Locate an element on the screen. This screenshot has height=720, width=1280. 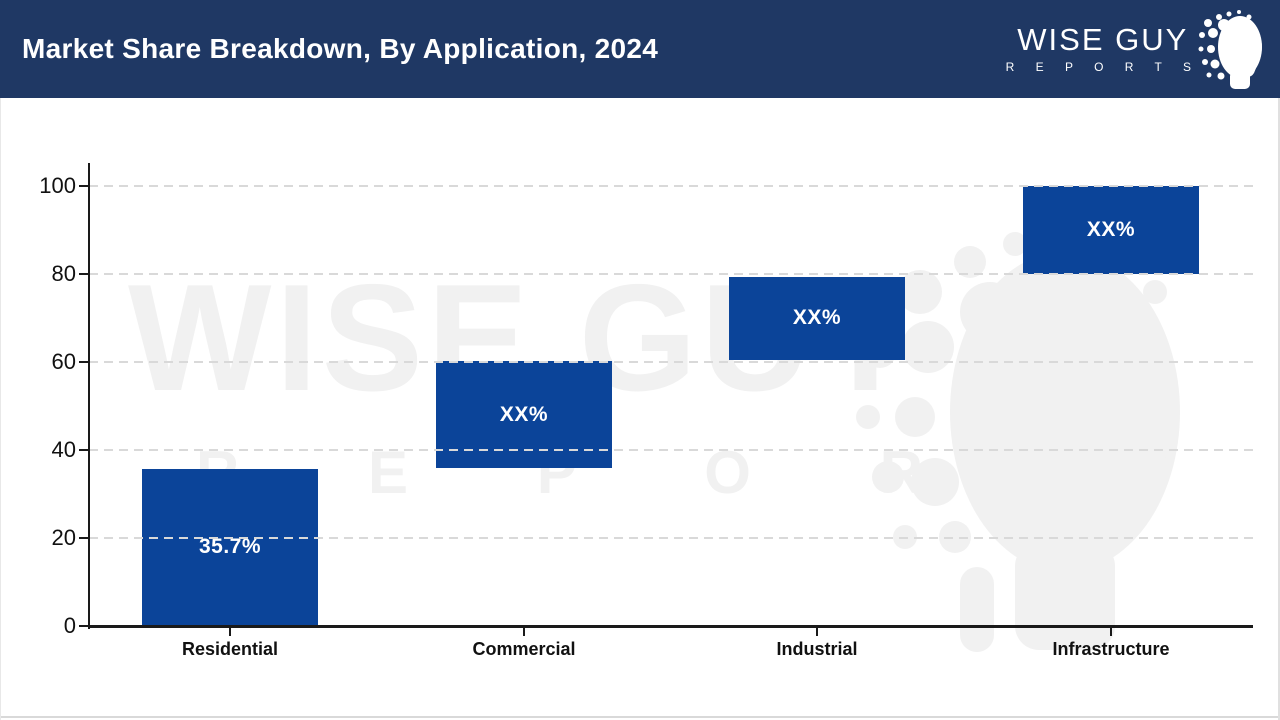
x-axis-label: Commercial is located at coordinates (524, 649).